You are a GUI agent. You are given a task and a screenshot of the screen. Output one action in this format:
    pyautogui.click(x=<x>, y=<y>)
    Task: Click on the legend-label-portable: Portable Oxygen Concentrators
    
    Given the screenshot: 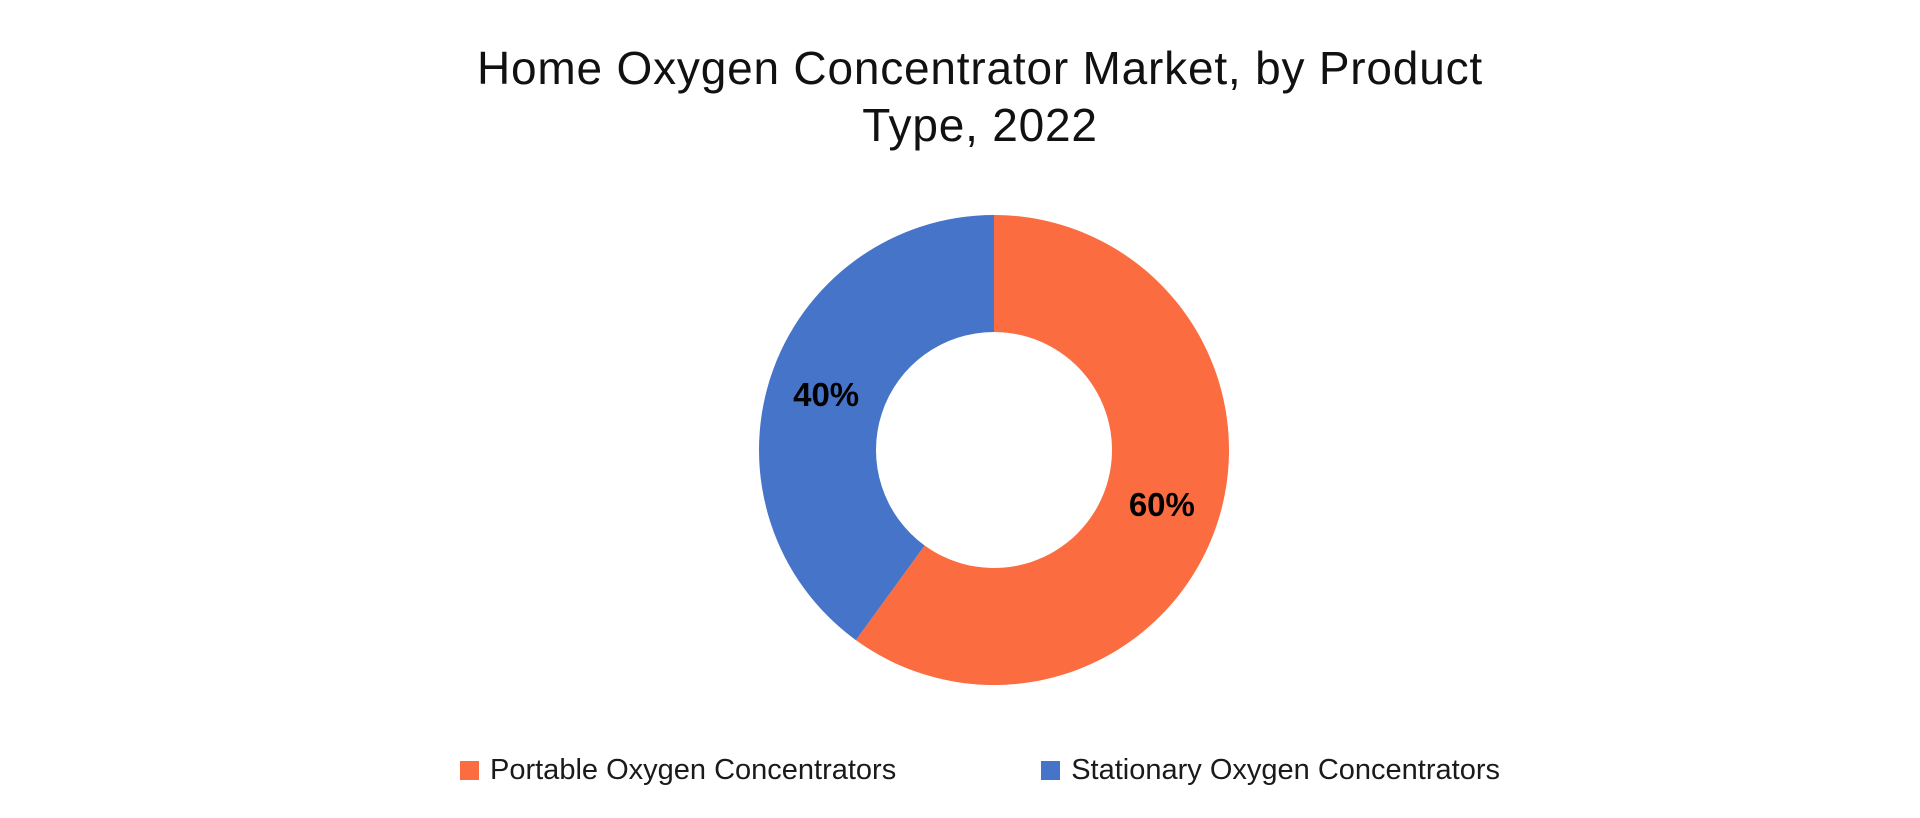 What is the action you would take?
    pyautogui.click(x=693, y=770)
    